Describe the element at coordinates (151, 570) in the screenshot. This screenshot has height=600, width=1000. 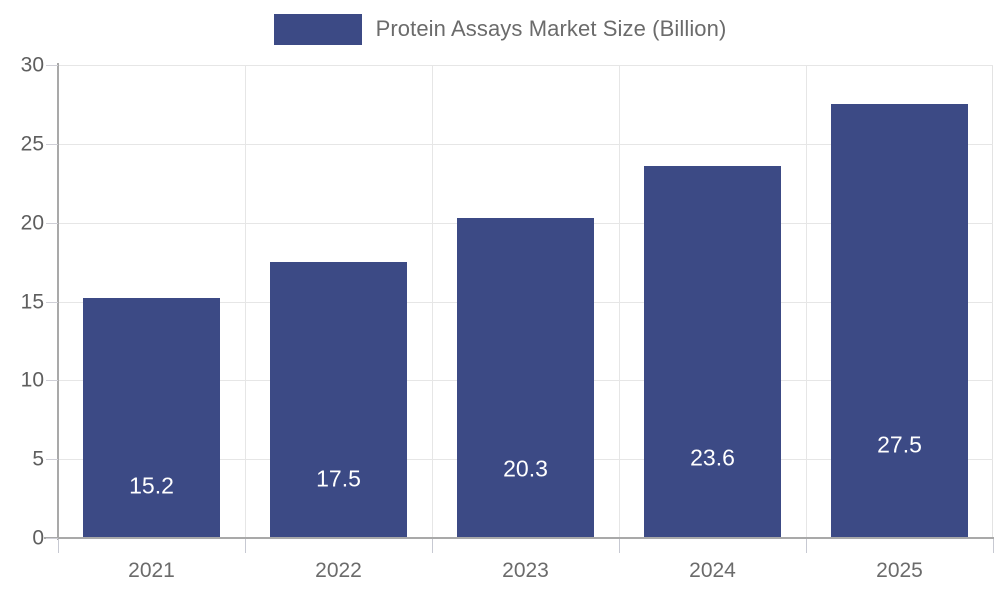
I see `x-axis-tick-label: 2021` at that location.